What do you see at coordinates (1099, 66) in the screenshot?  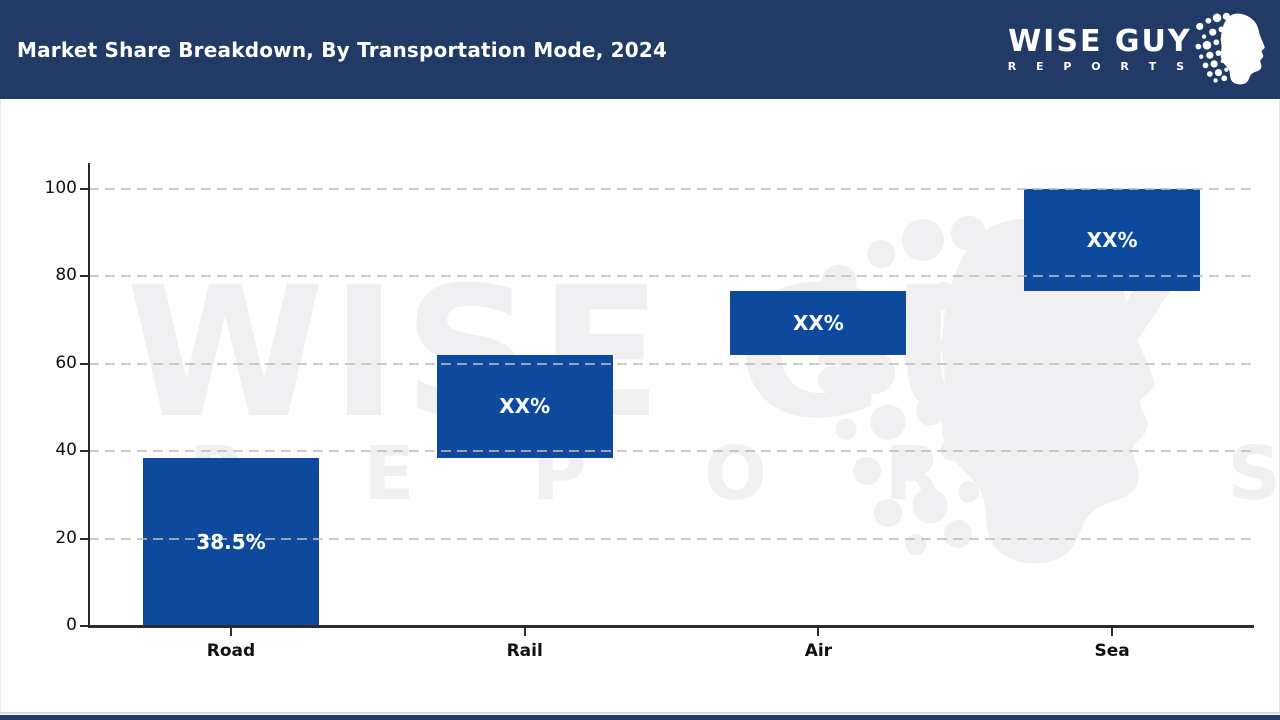 I see `logo-subtext: R E P O R T S` at bounding box center [1099, 66].